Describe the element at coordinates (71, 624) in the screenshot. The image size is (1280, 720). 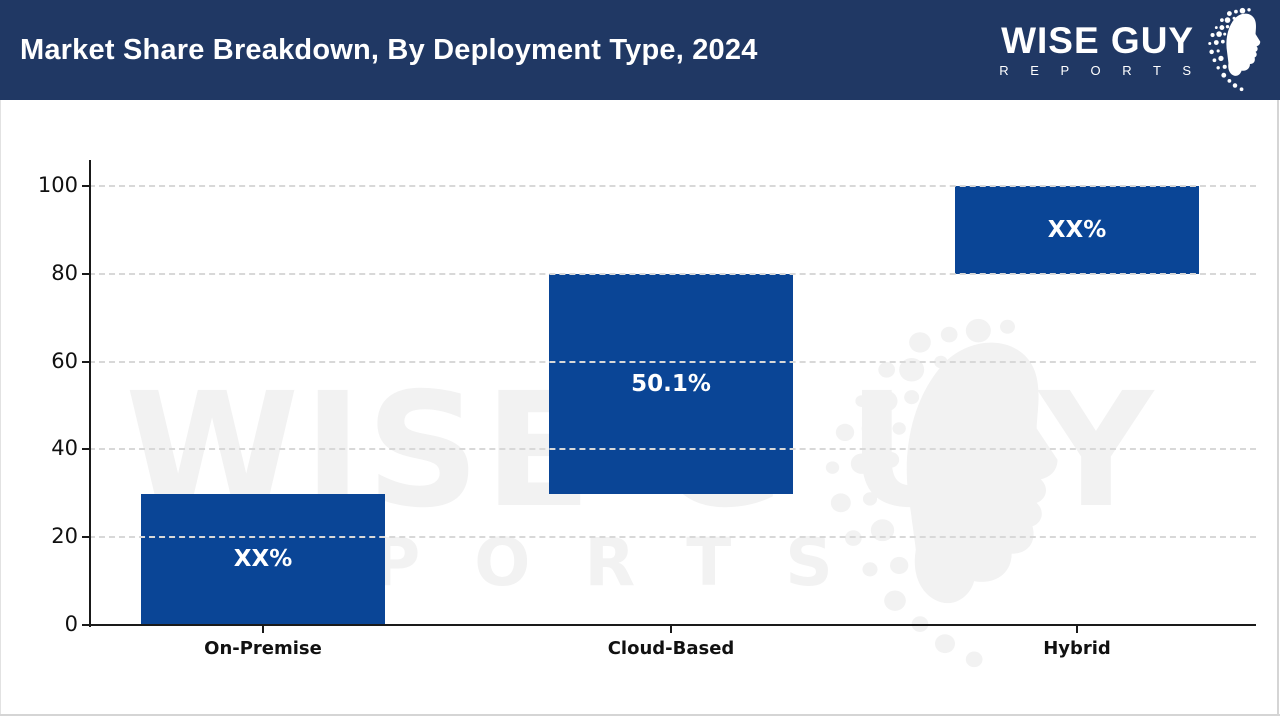
I see `y-tick-label-0: 0` at that location.